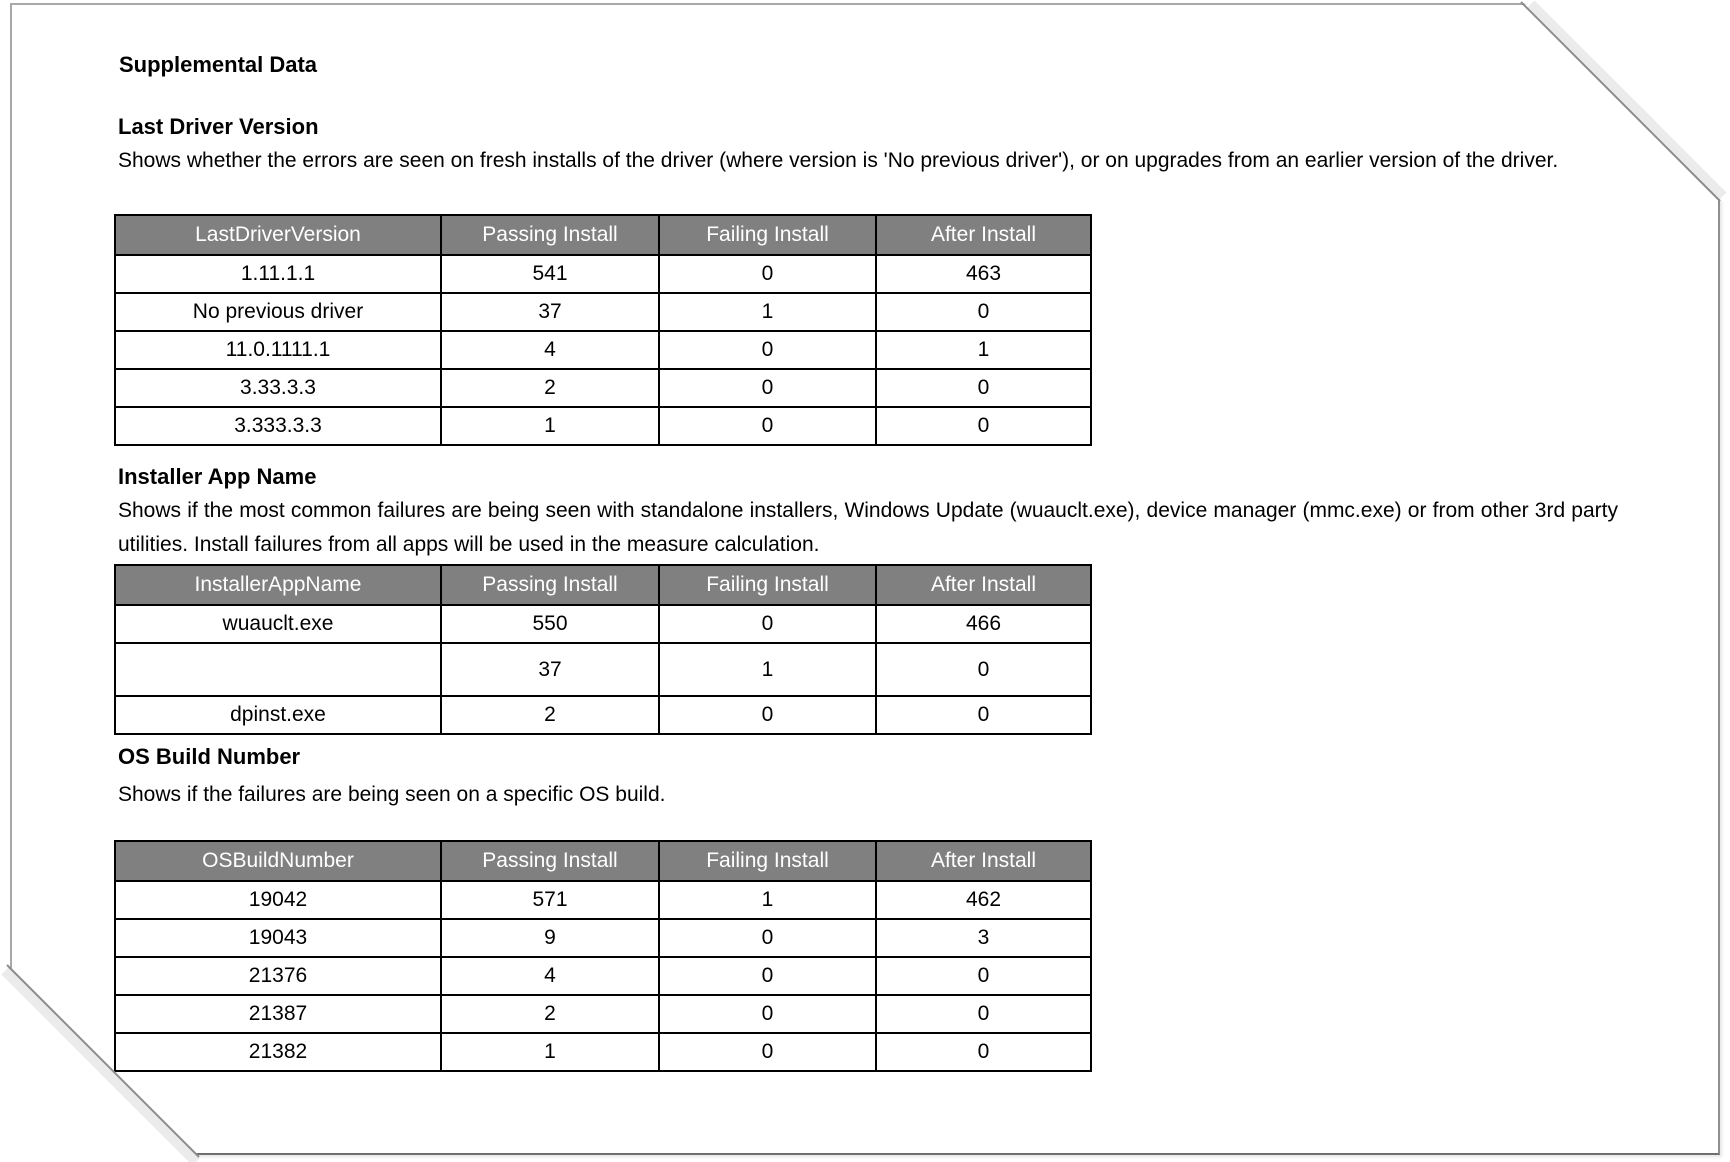 This screenshot has width=1730, height=1162. Describe the element at coordinates (278, 900) in the screenshot. I see `table-cell: 19042` at that location.